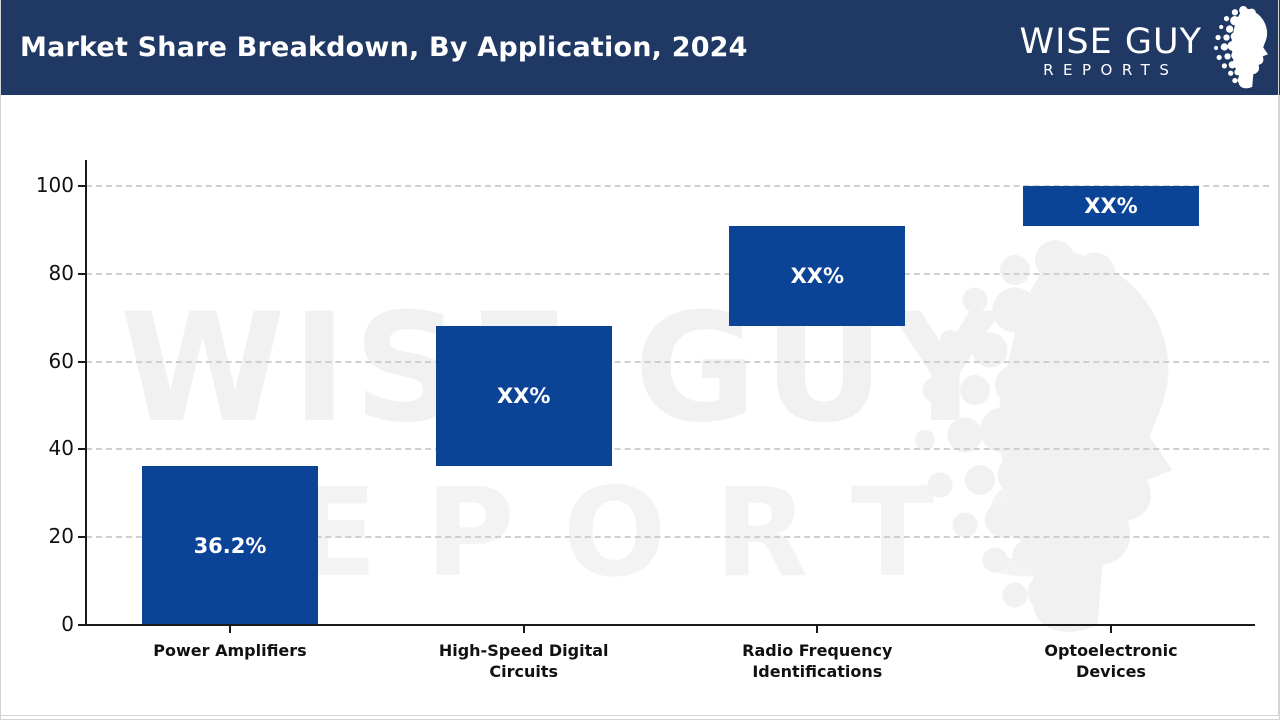 This screenshot has height=720, width=1280. What do you see at coordinates (670, 625) in the screenshot?
I see `x-axis-line` at bounding box center [670, 625].